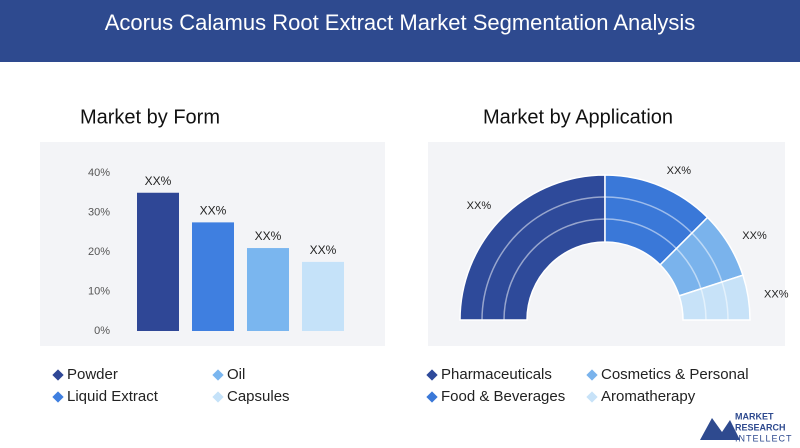  Describe the element at coordinates (236, 374) in the screenshot. I see `legend-label: Oil` at that location.